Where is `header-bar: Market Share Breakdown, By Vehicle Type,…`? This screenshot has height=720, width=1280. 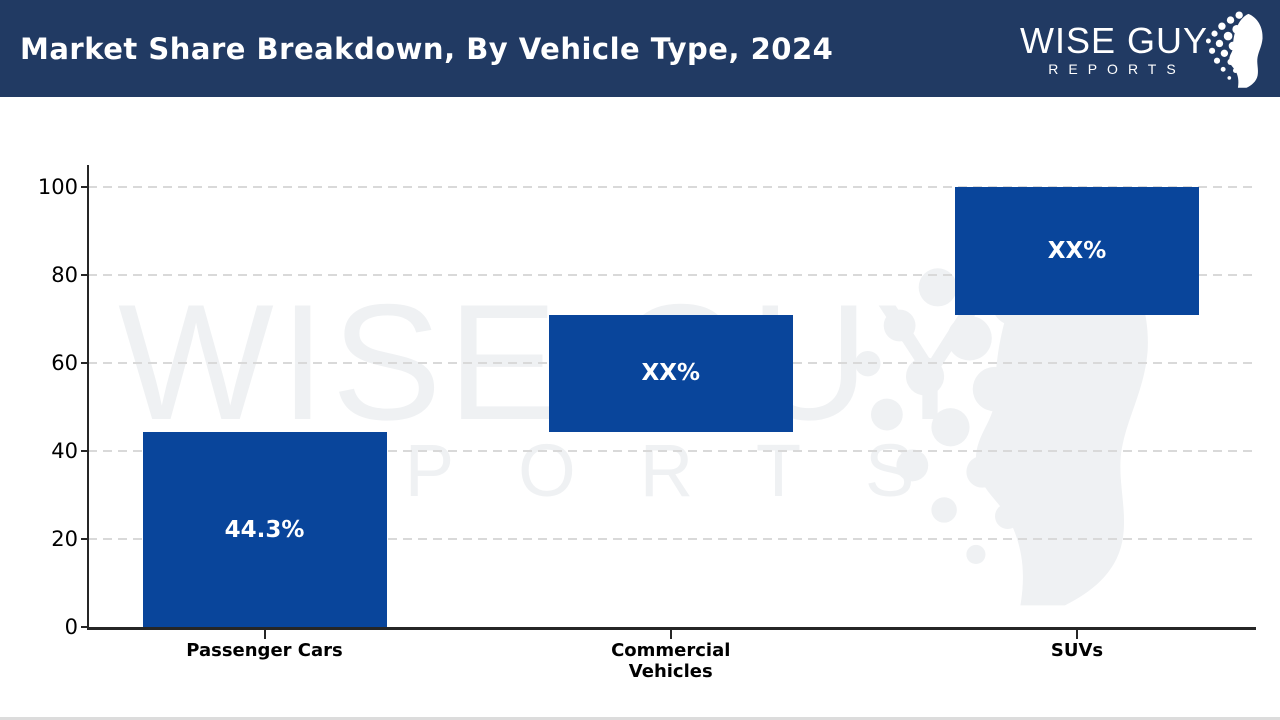
header-bar: Market Share Breakdown, By Vehicle Type,… is located at coordinates (640, 48).